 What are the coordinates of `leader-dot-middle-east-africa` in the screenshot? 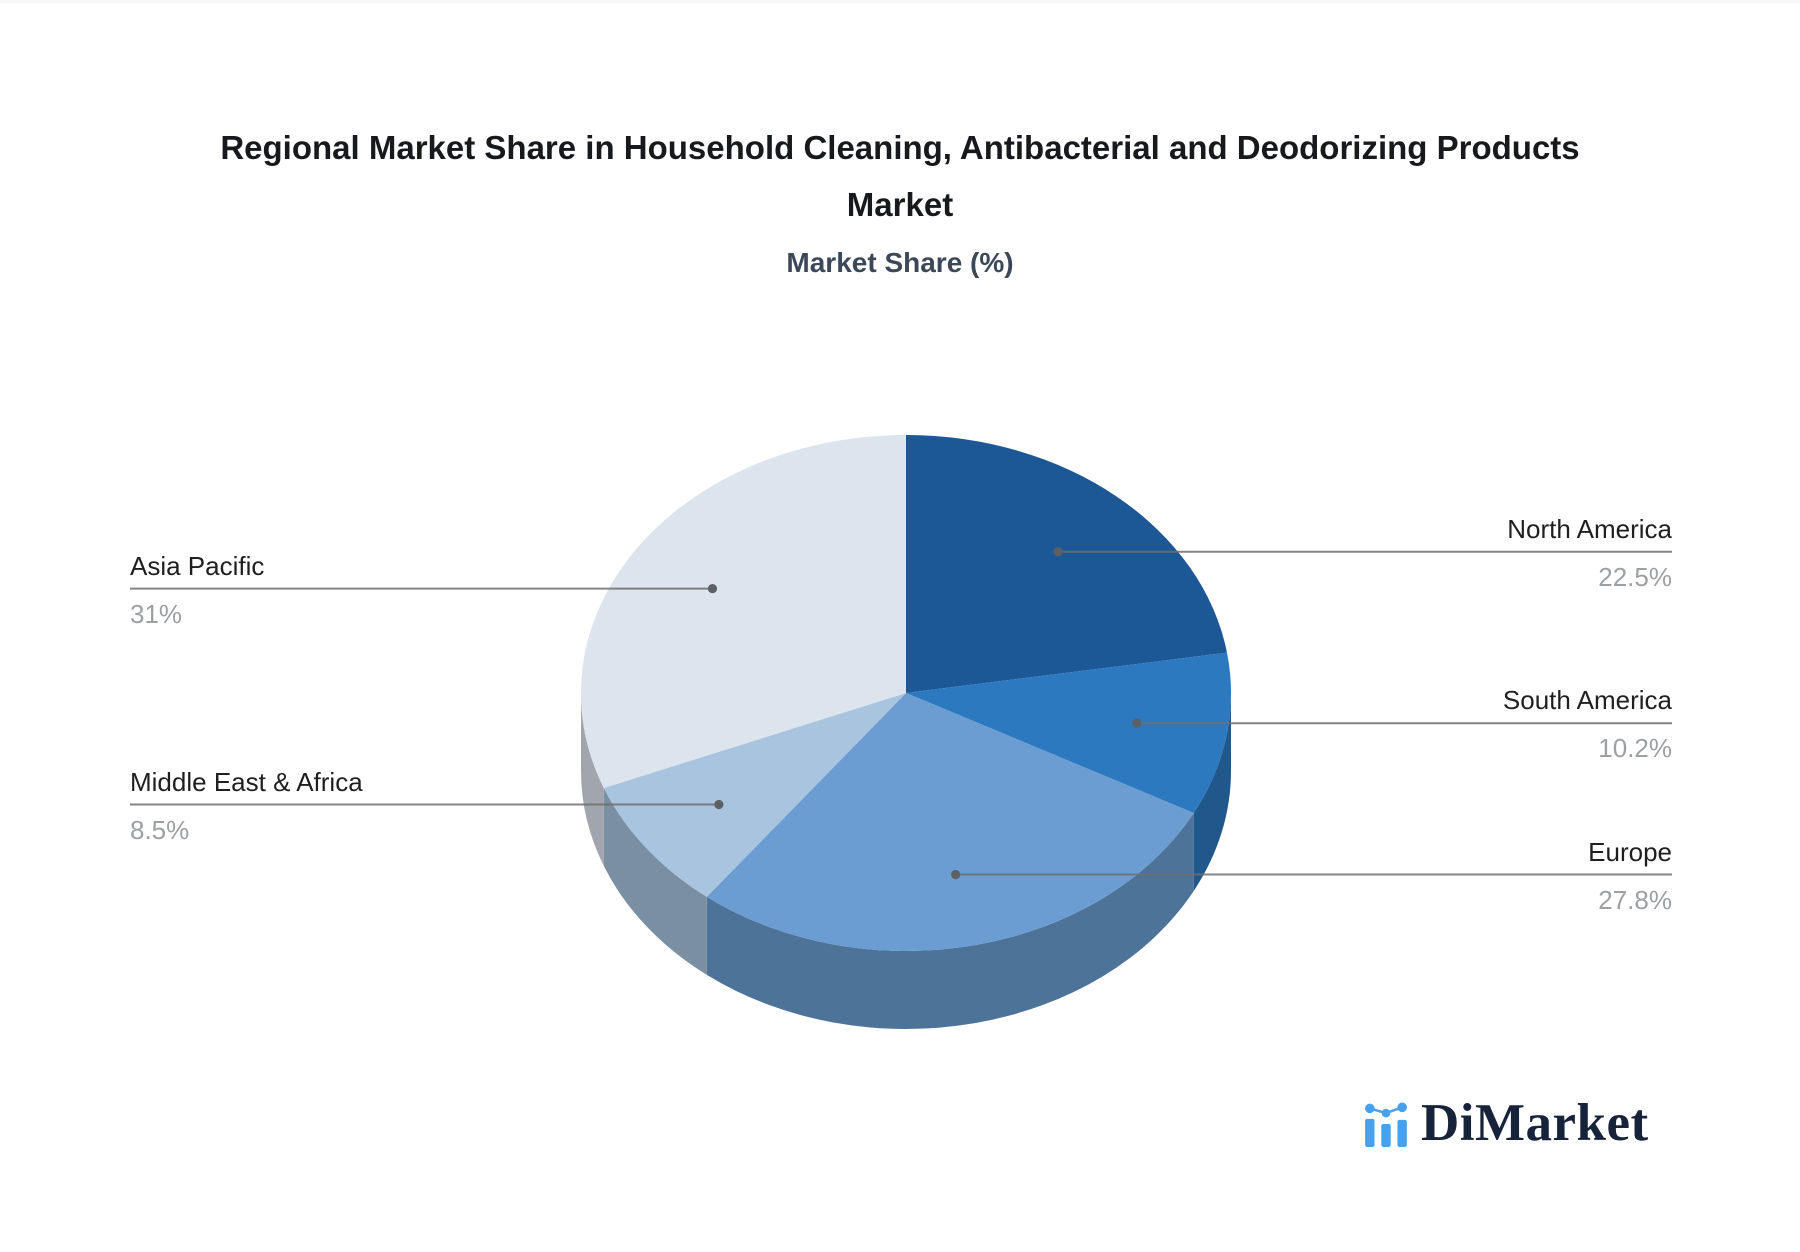 It's located at (719, 804).